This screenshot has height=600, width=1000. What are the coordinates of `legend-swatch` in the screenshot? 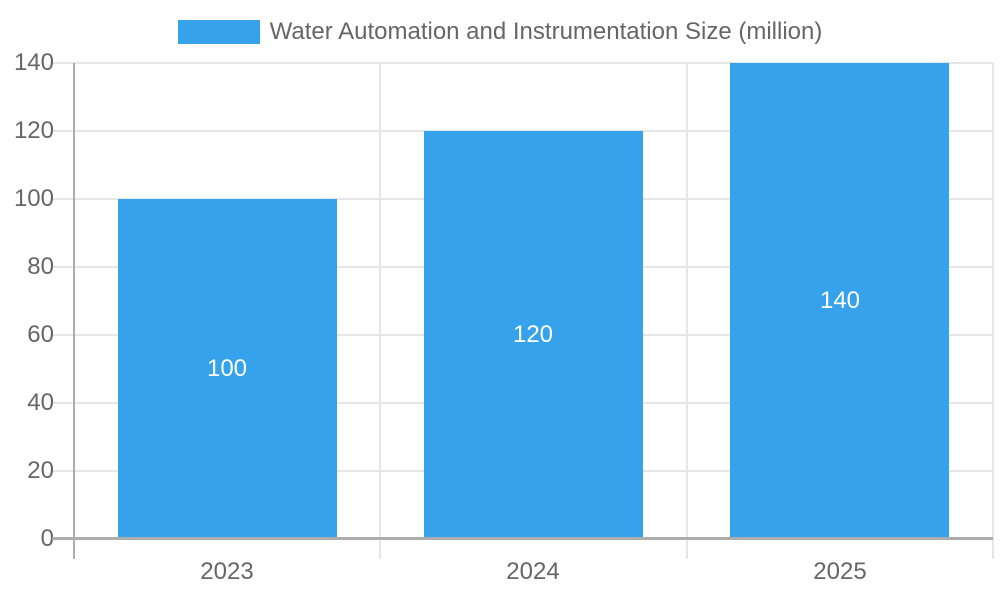 It's located at (218, 32).